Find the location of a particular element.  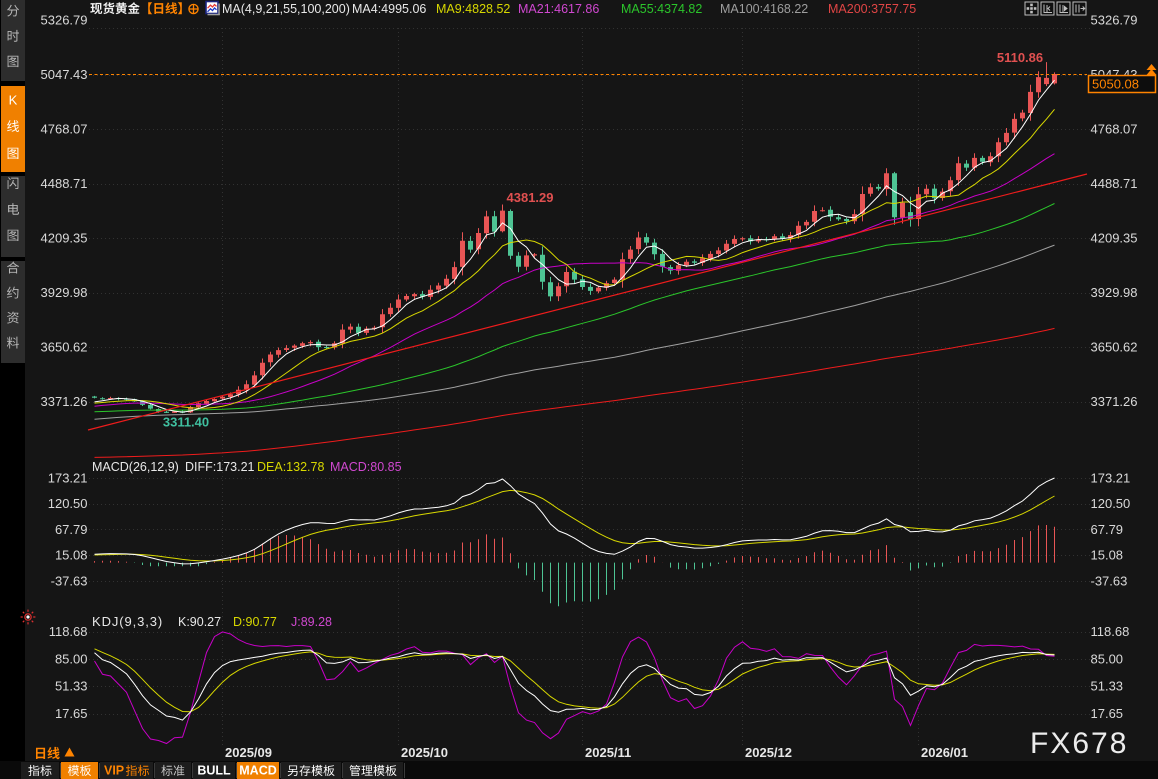

svg-text: MACD(26,12,9) is located at coordinates (135, 467).